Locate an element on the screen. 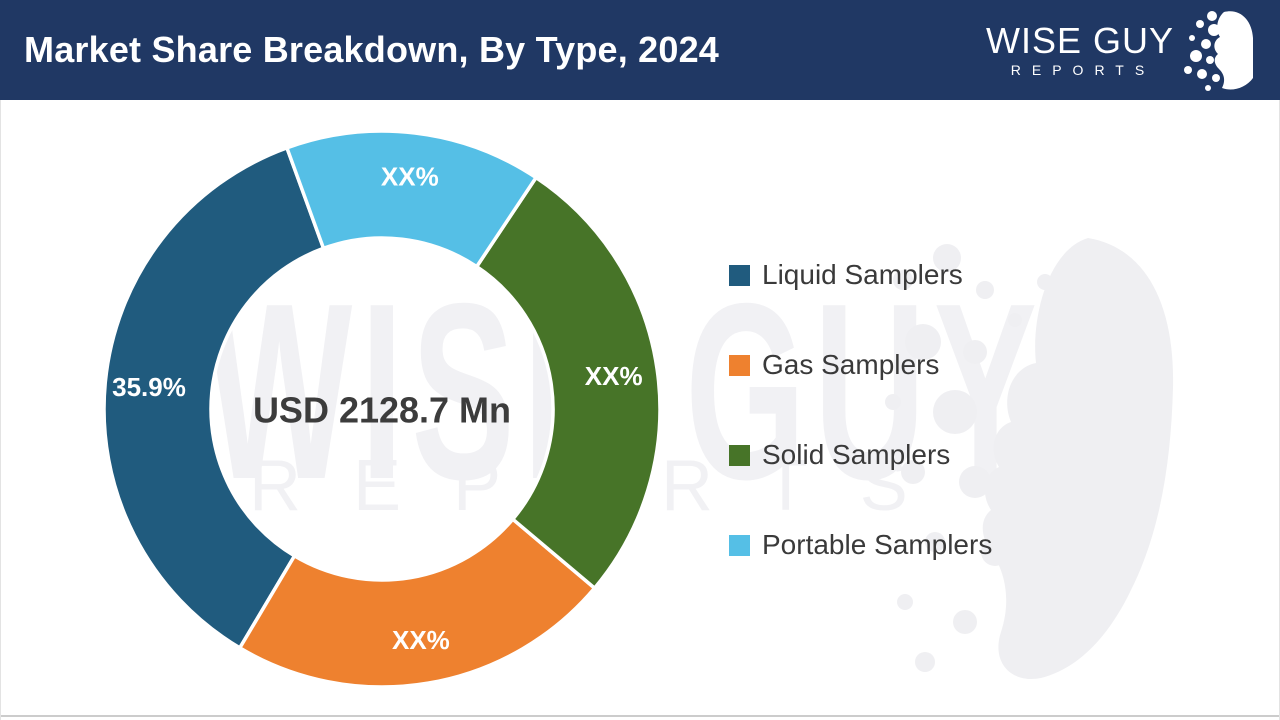 The height and width of the screenshot is (720, 1280). donut-slice-gas-samplers is located at coordinates (417, 603).